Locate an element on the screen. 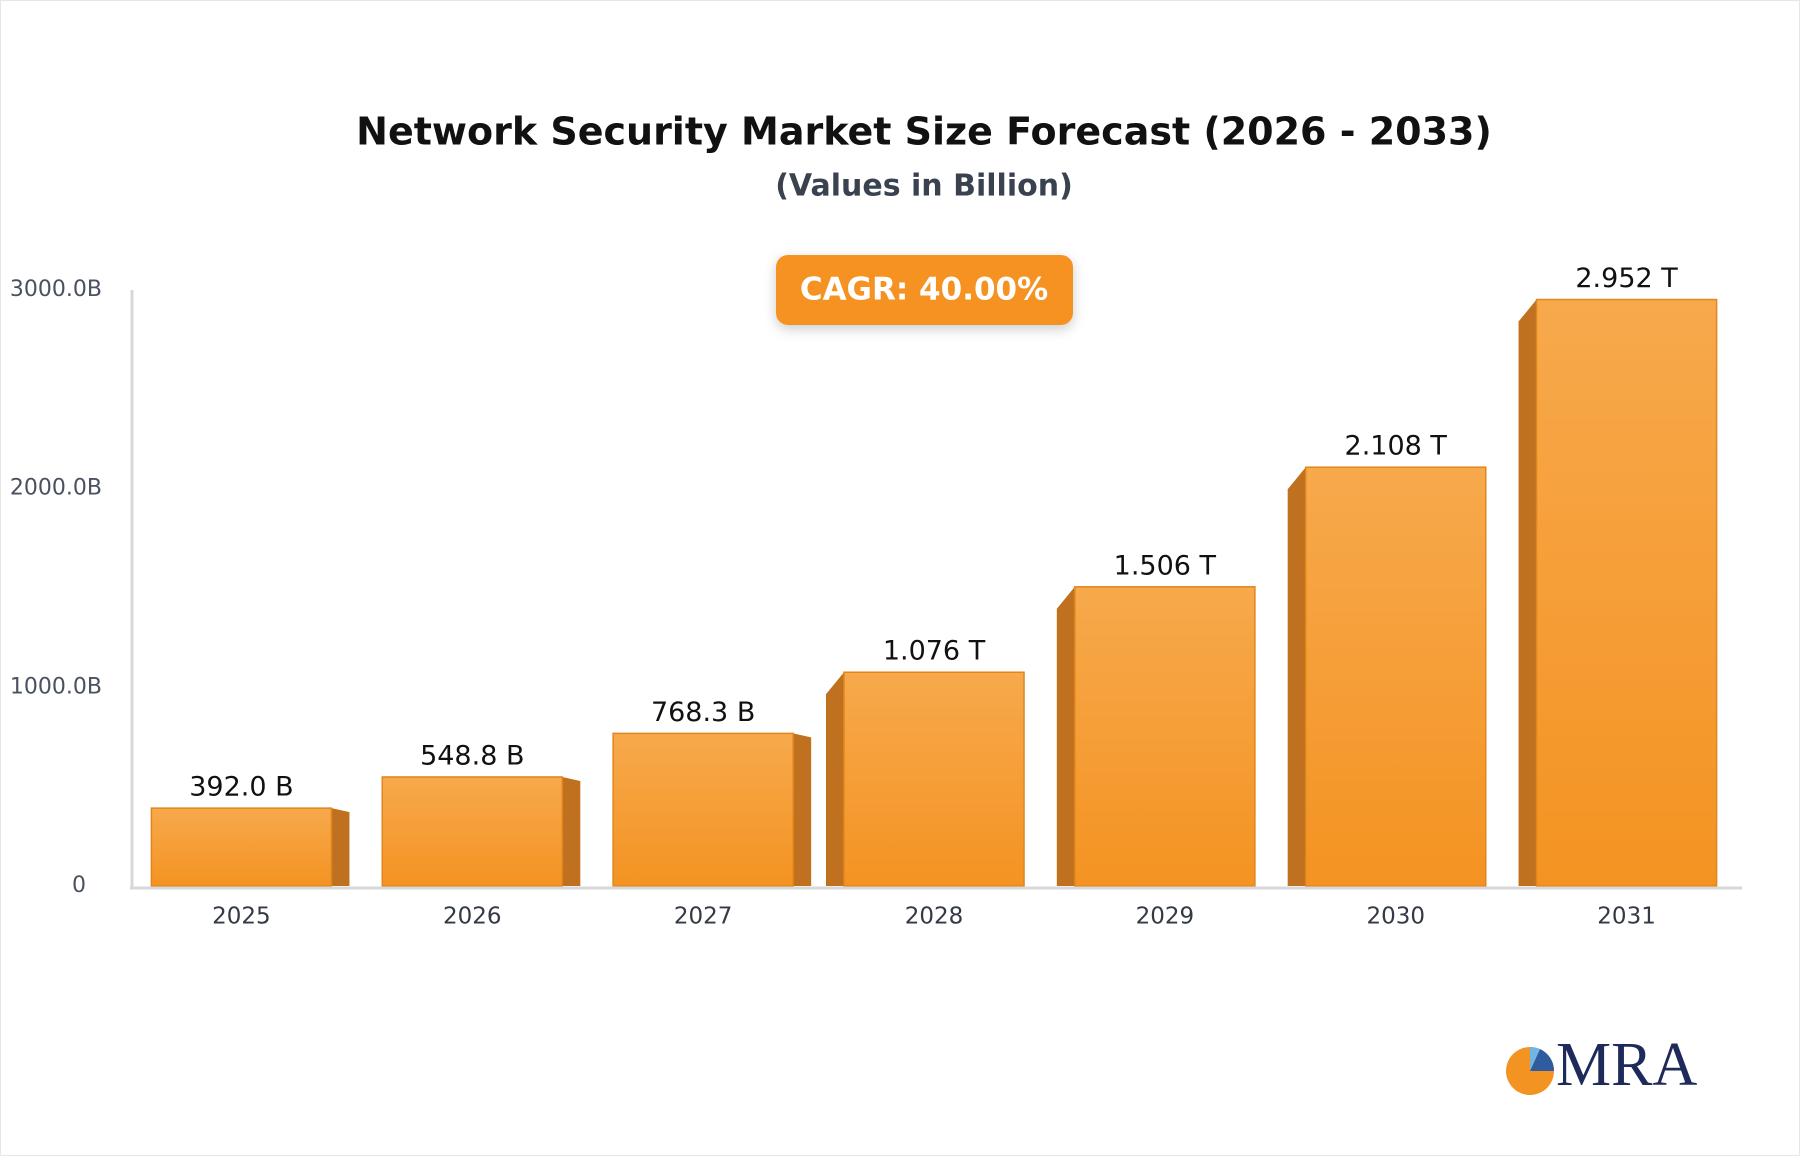 The height and width of the screenshot is (1156, 1800). y-tick-label: 0 is located at coordinates (79, 885).